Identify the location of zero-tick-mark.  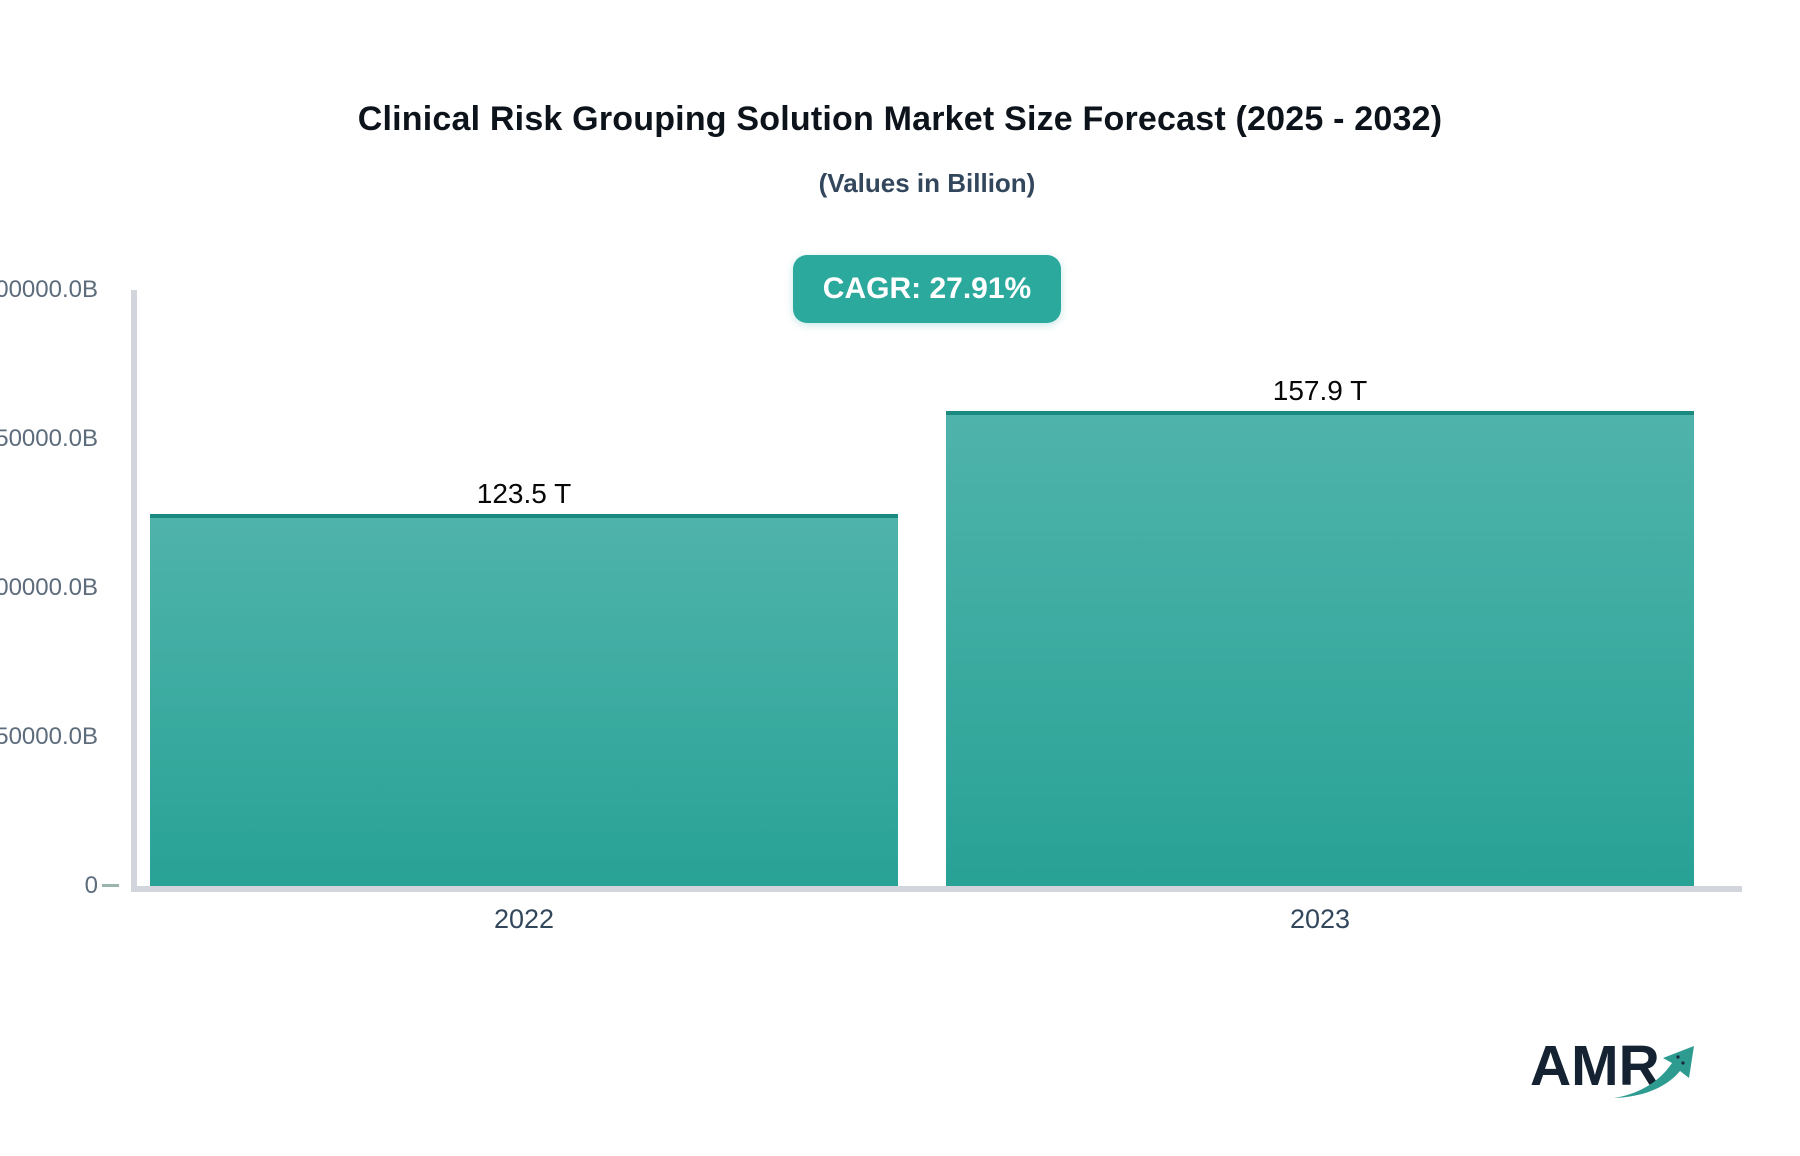
(110, 885).